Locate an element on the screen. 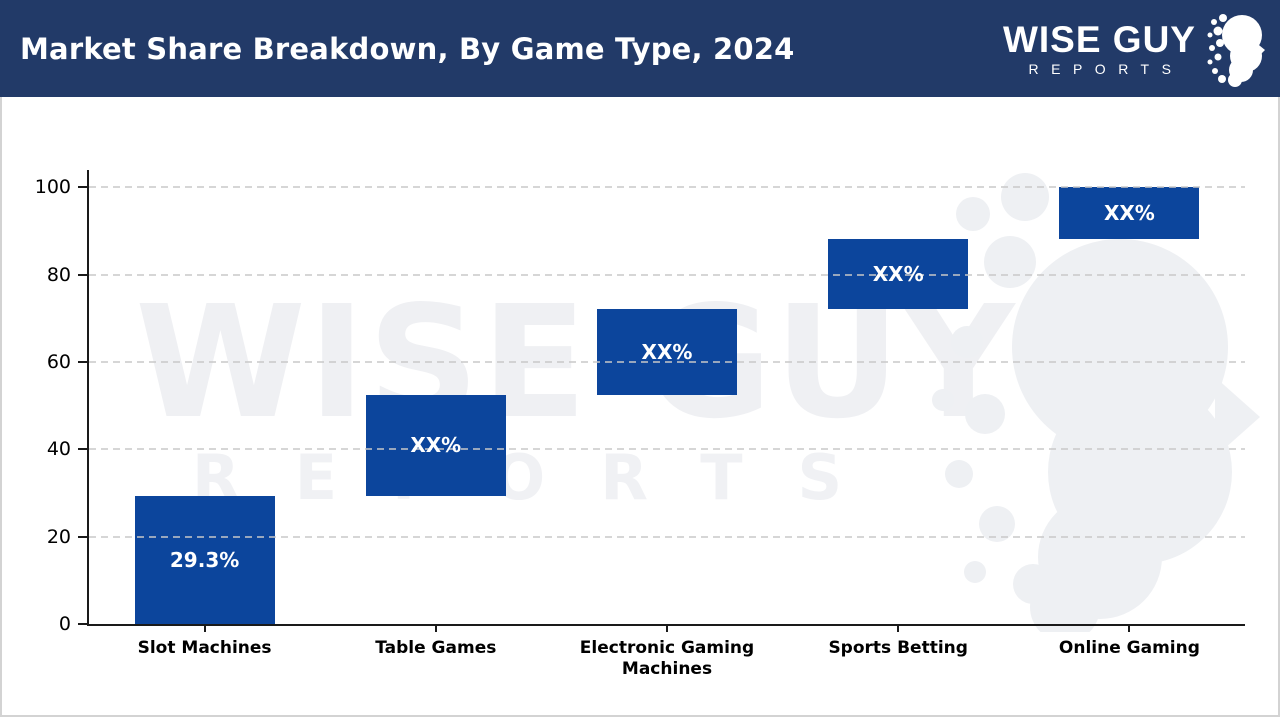 The width and height of the screenshot is (1280, 720). logo-subtitle: REPORTS is located at coordinates (1106, 68).